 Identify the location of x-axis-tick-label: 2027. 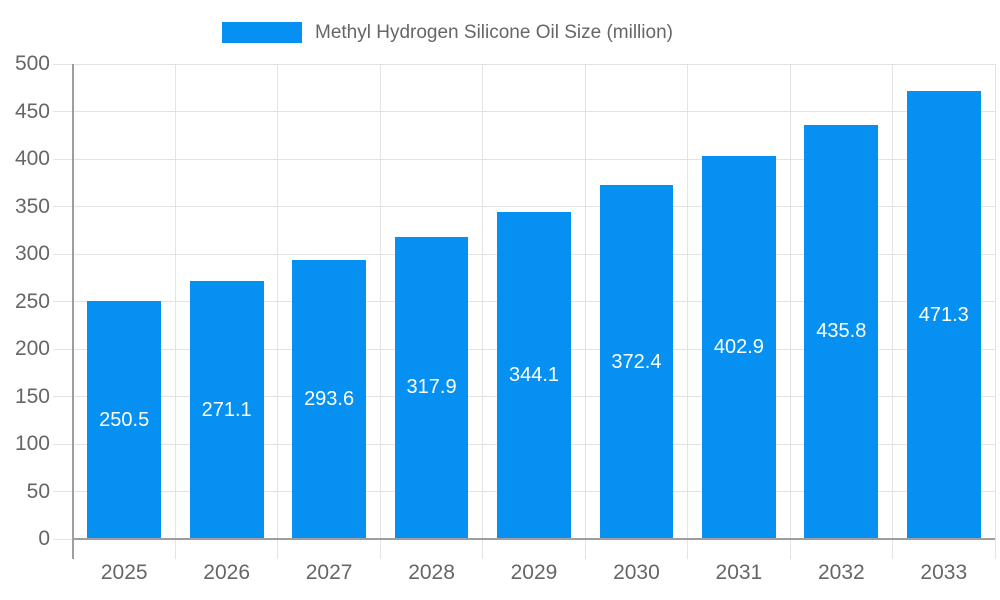
(329, 572).